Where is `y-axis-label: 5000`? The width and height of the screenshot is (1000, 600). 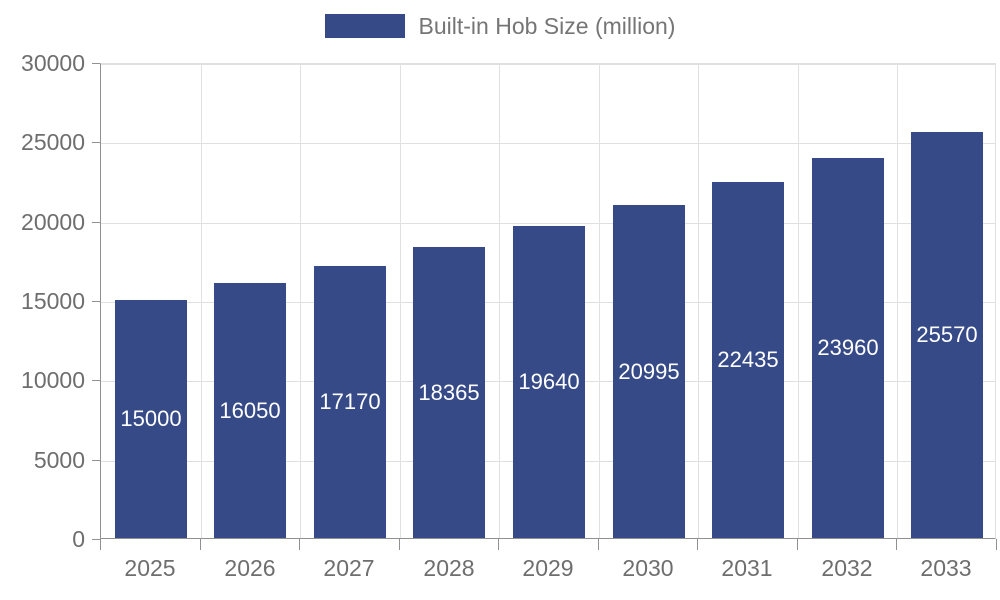 y-axis-label: 5000 is located at coordinates (59, 460).